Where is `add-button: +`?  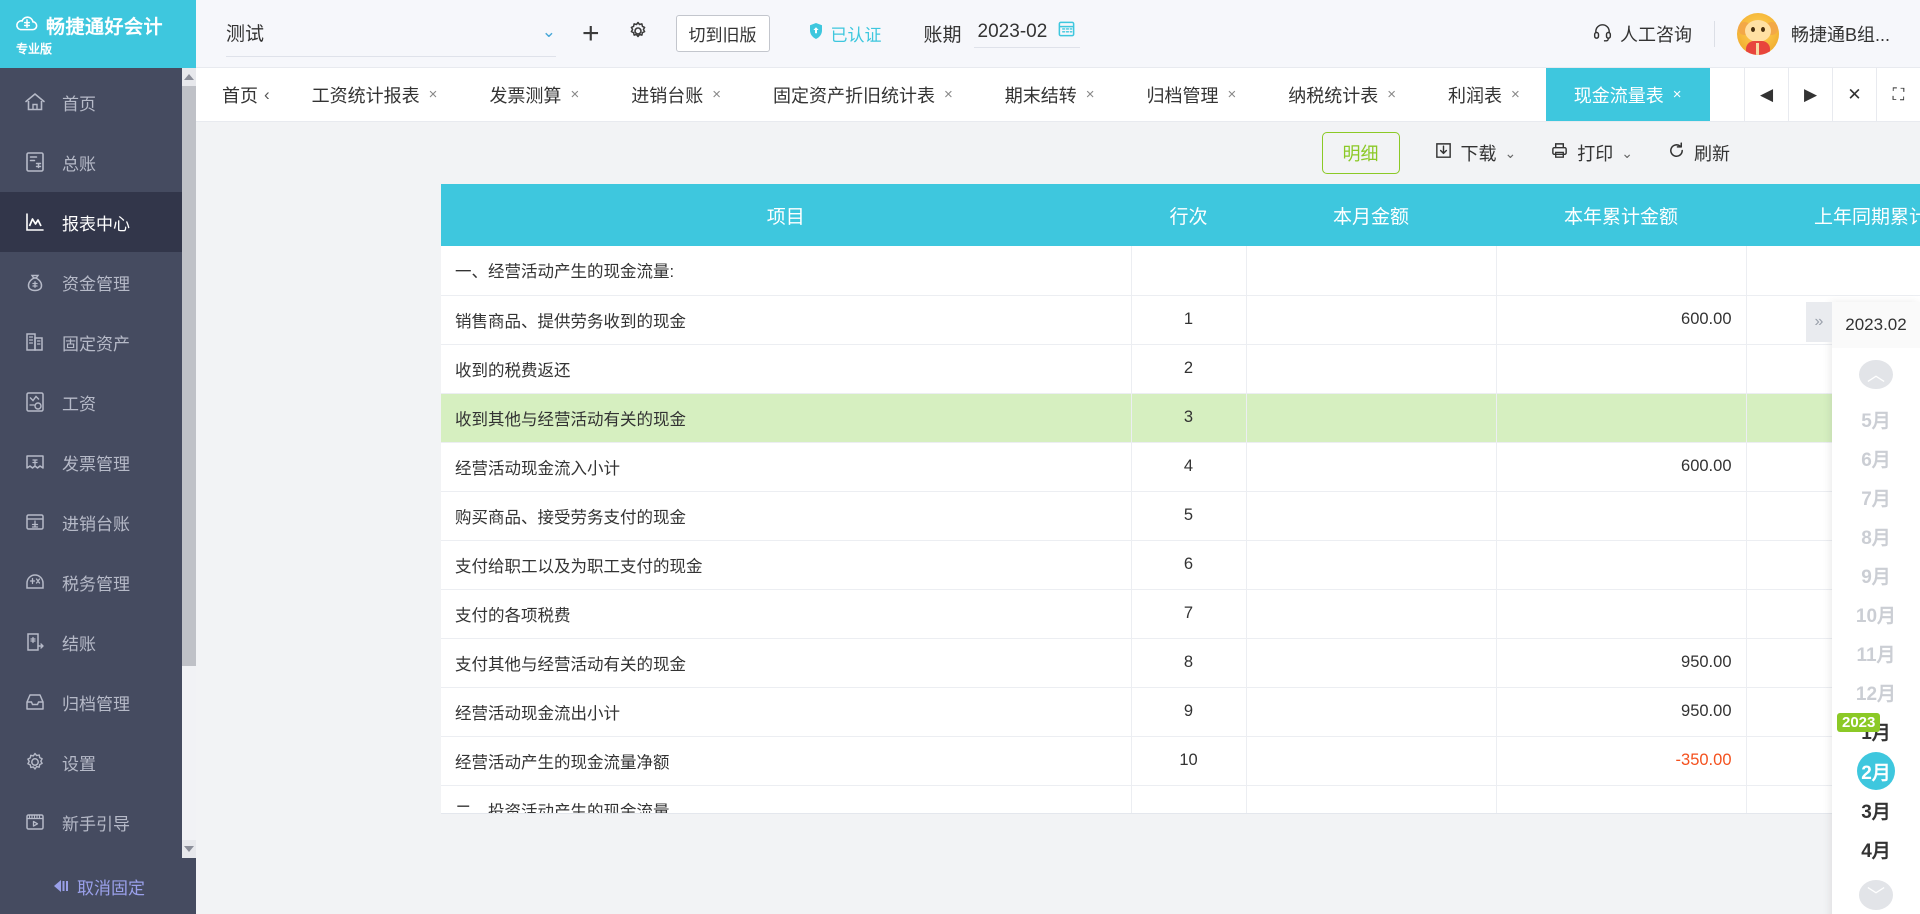 add-button: + is located at coordinates (591, 33).